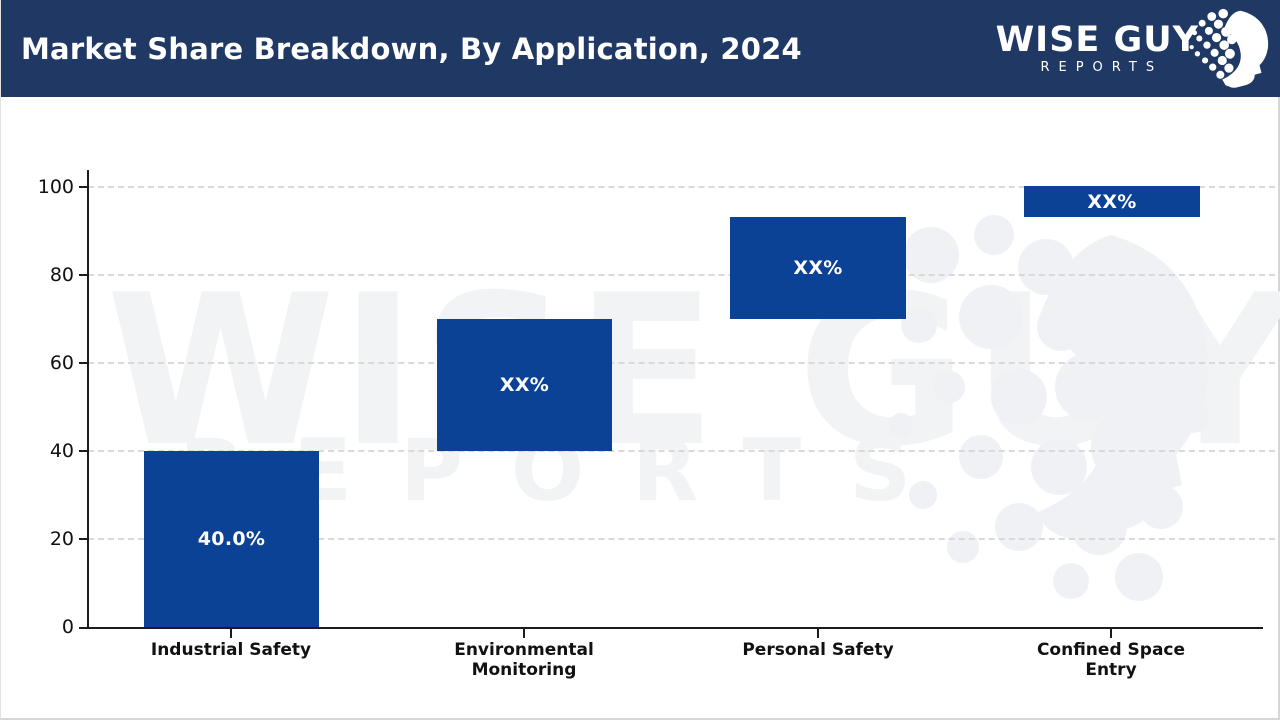 Image resolution: width=1280 pixels, height=720 pixels. Describe the element at coordinates (61, 363) in the screenshot. I see `y-tick-label: 60` at that location.